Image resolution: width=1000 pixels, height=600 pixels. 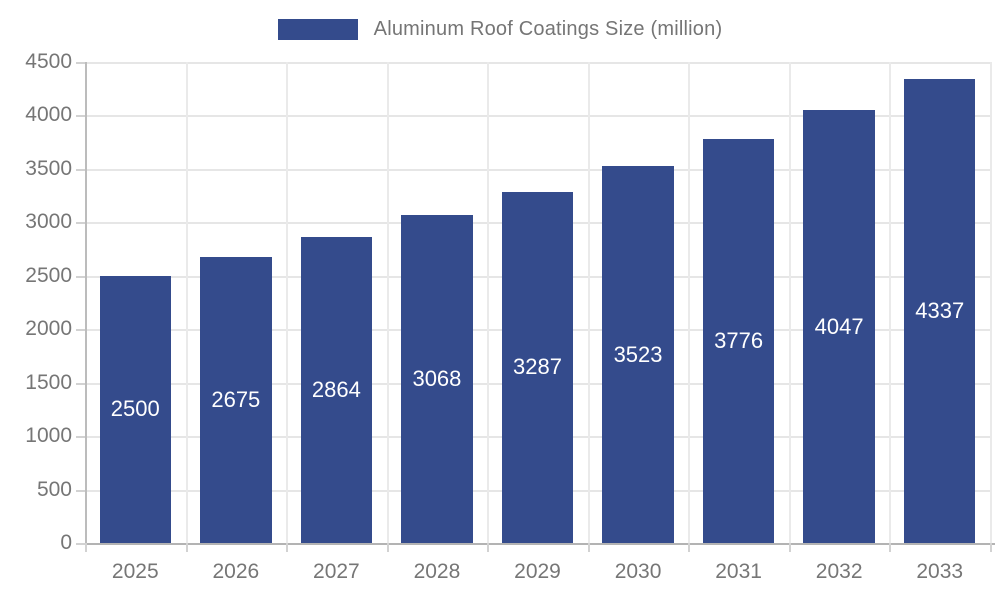 What do you see at coordinates (48, 168) in the screenshot?
I see `y-tick-label: 3500` at bounding box center [48, 168].